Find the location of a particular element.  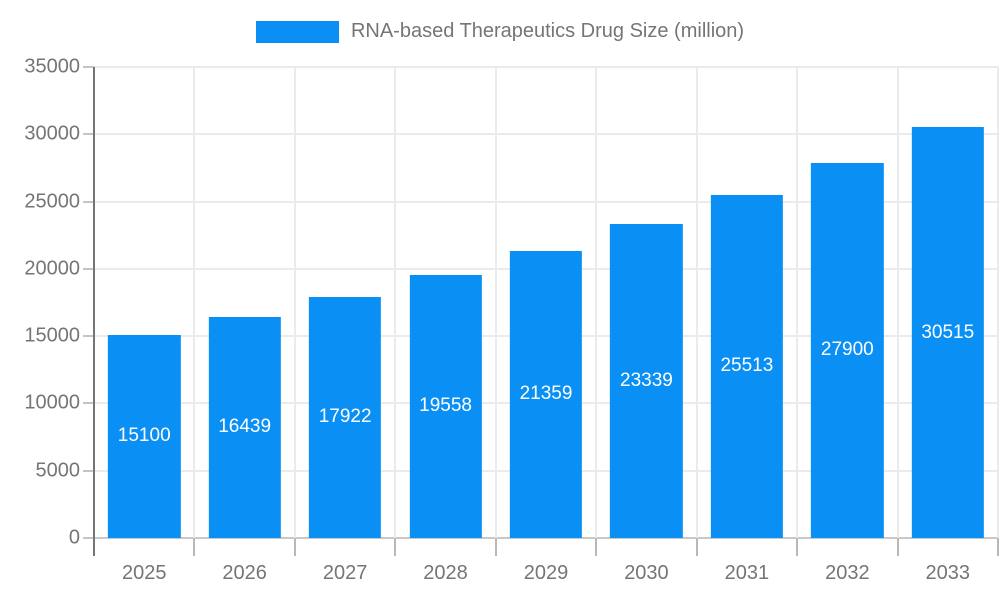

y-axis-label: 20000 is located at coordinates (52, 268).